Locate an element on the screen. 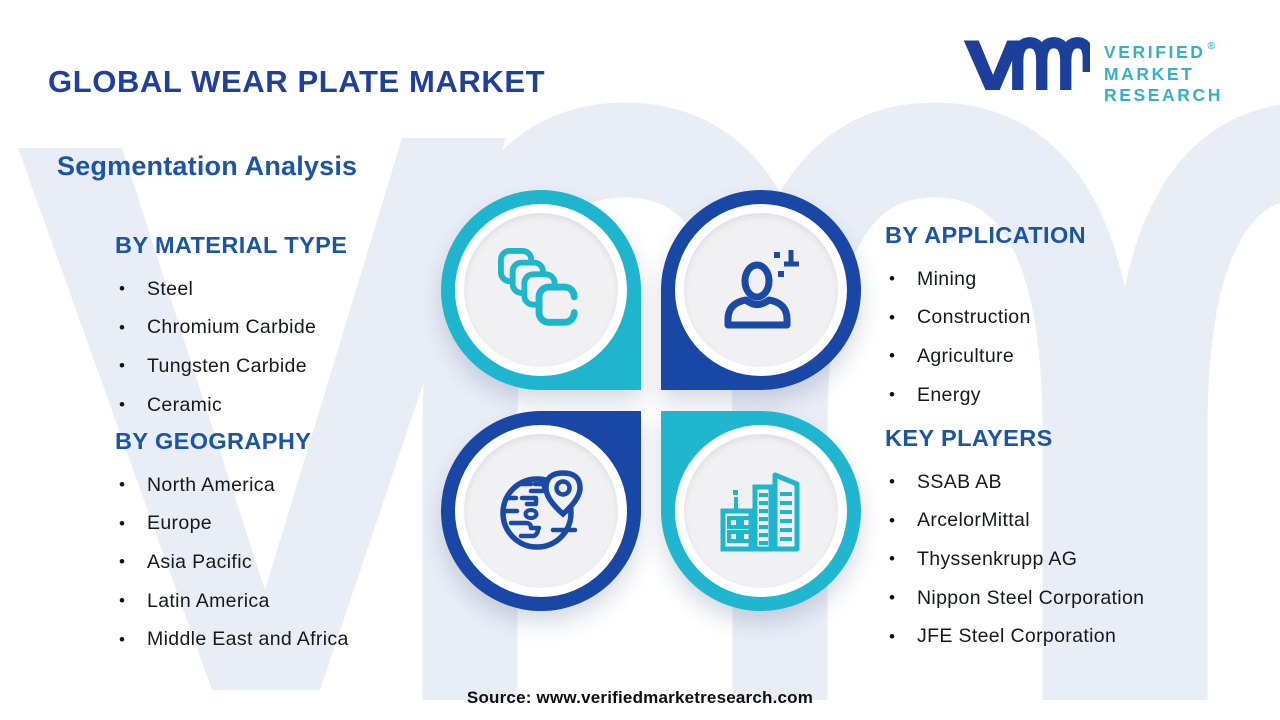  list-item-label: ArcelorMittal is located at coordinates (973, 520).